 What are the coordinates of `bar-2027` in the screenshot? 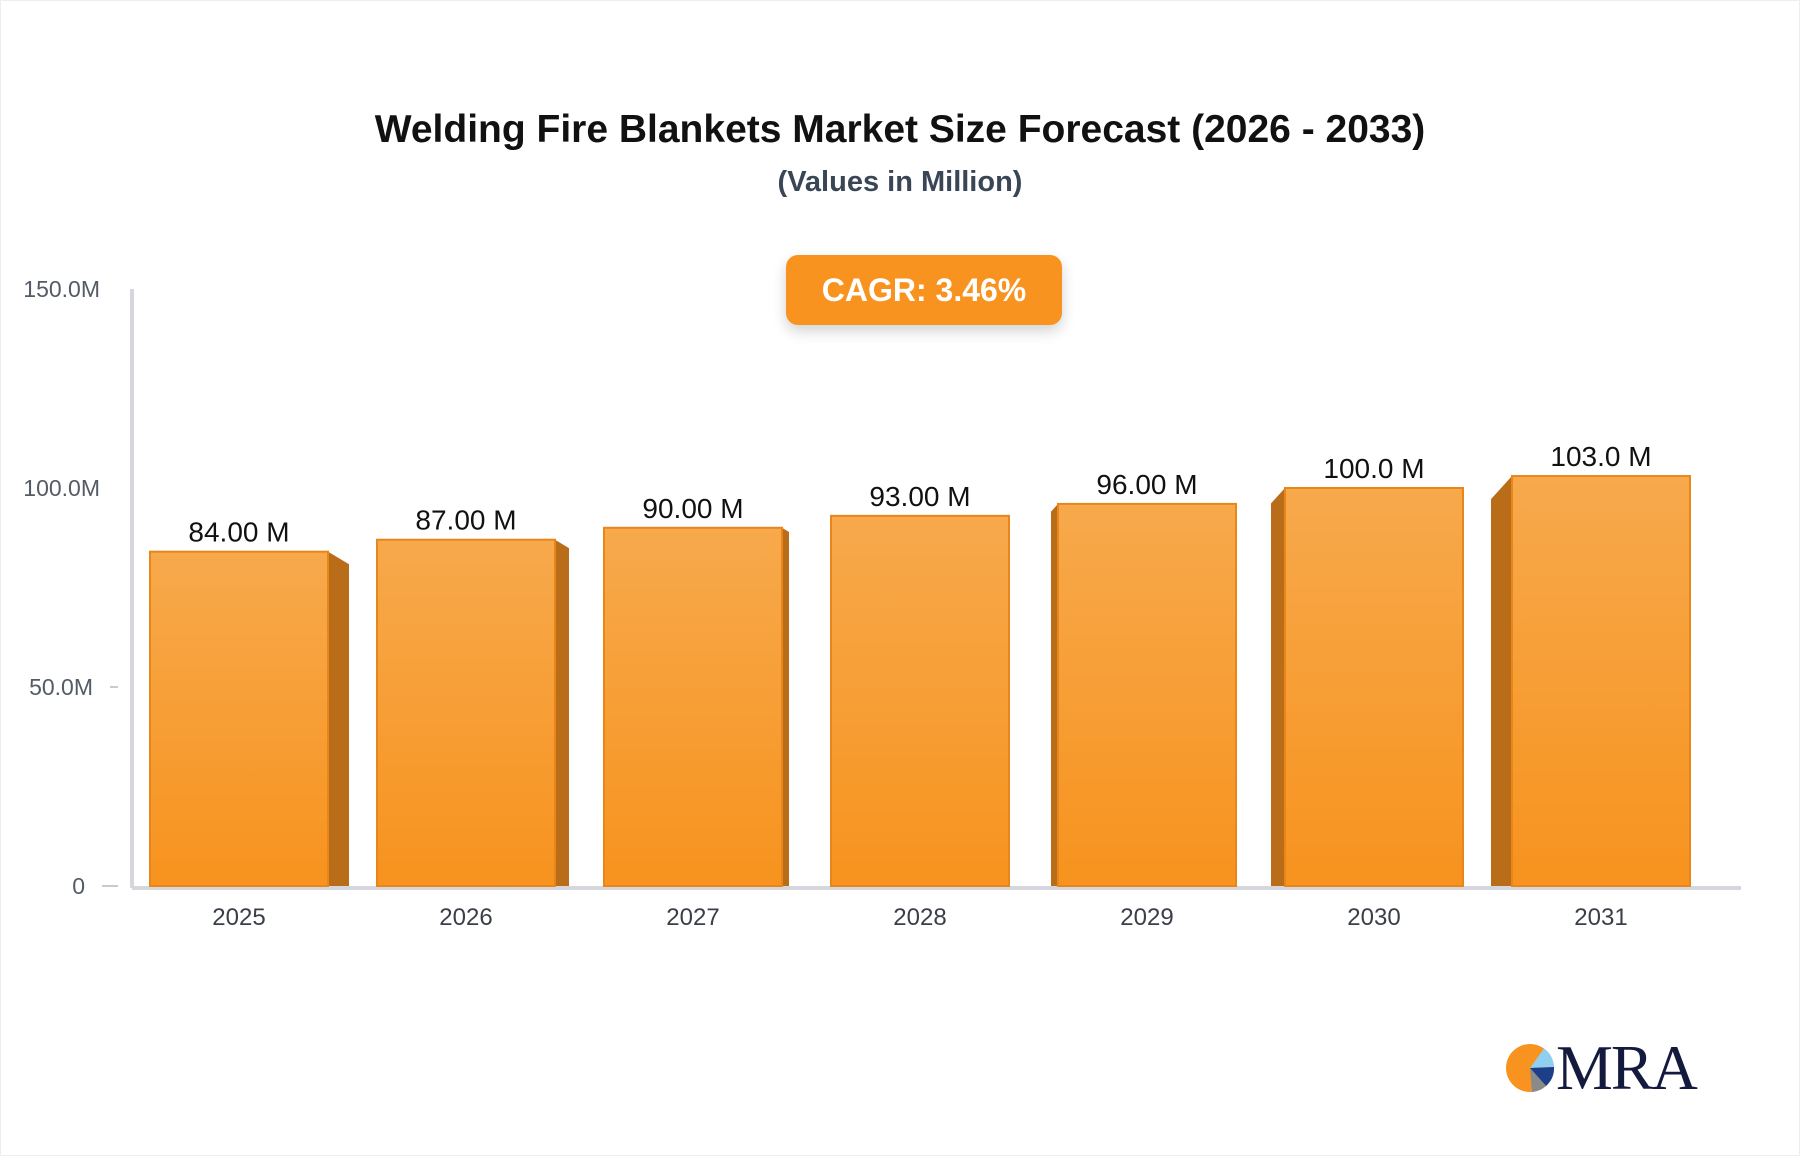 It's located at (693, 706).